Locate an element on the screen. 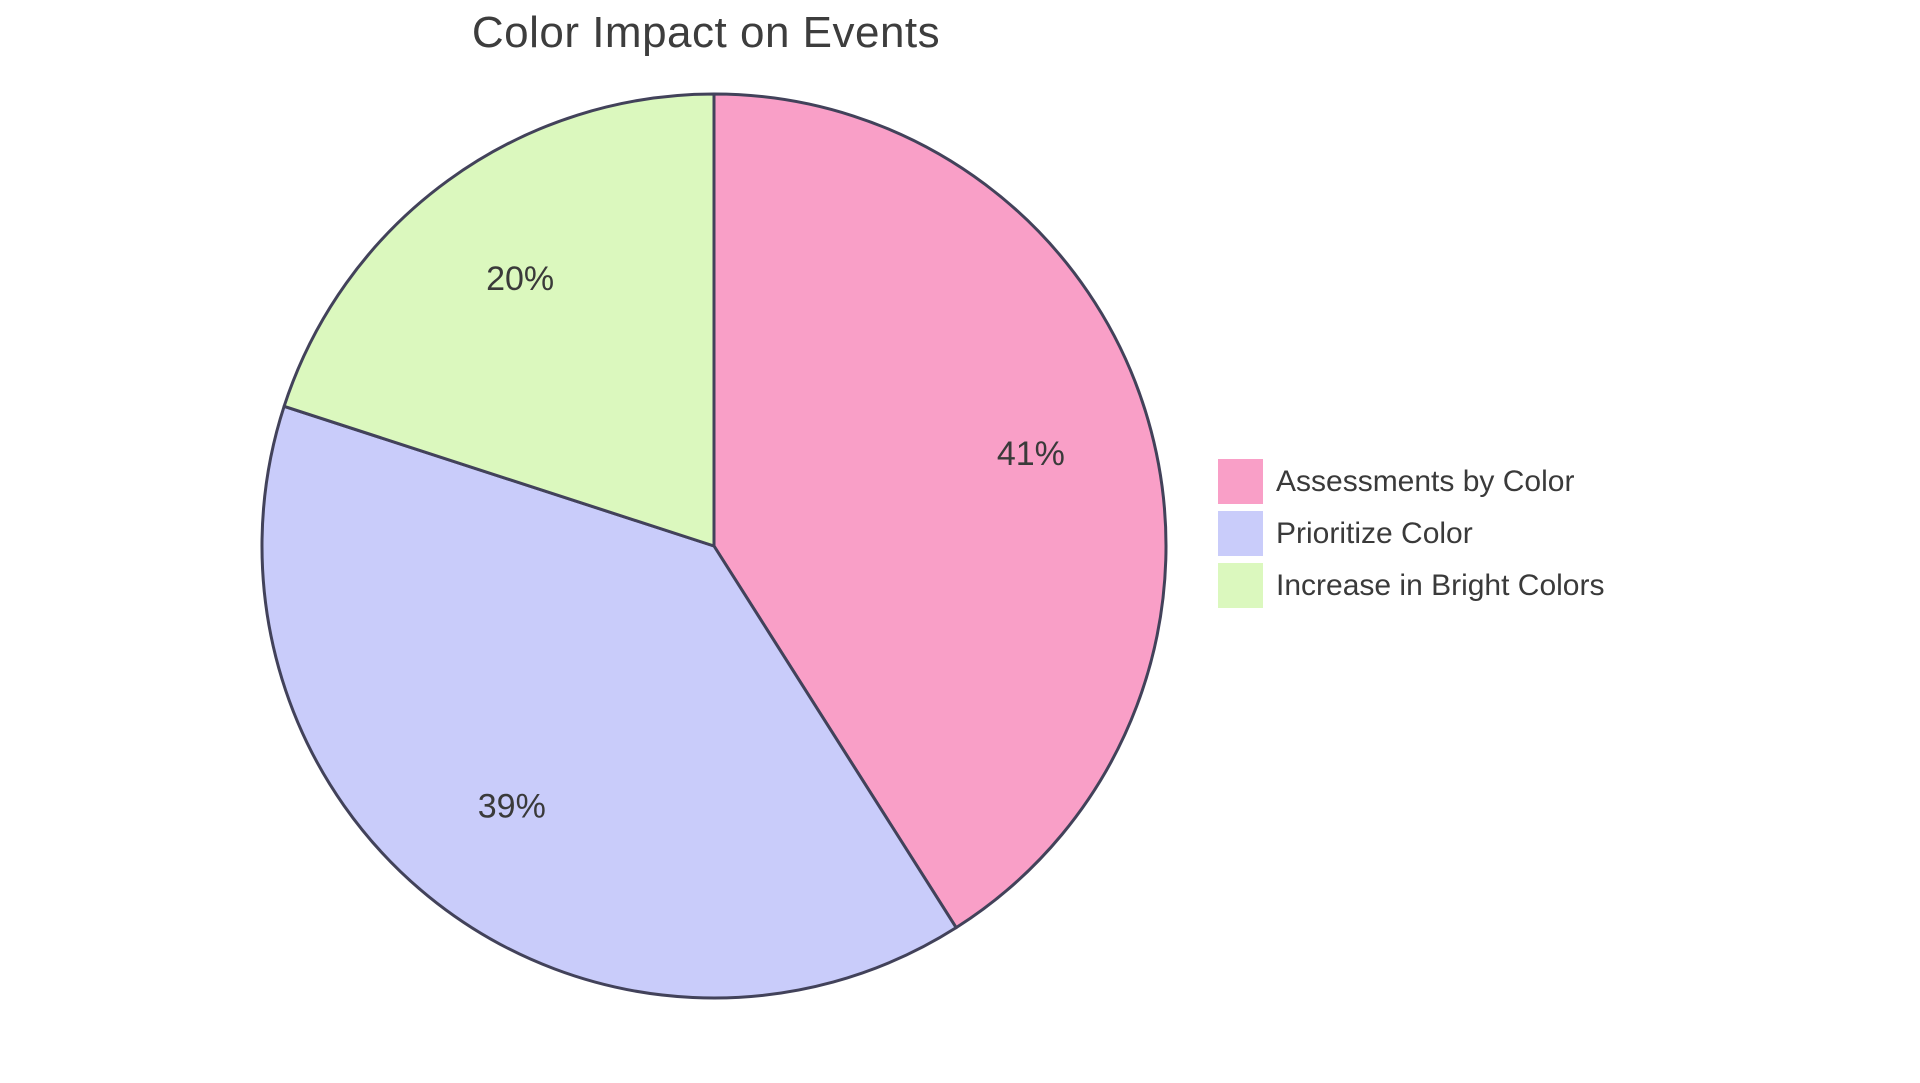 The width and height of the screenshot is (1920, 1083). legend-item-1: Assessments by Color is located at coordinates (1411, 481).